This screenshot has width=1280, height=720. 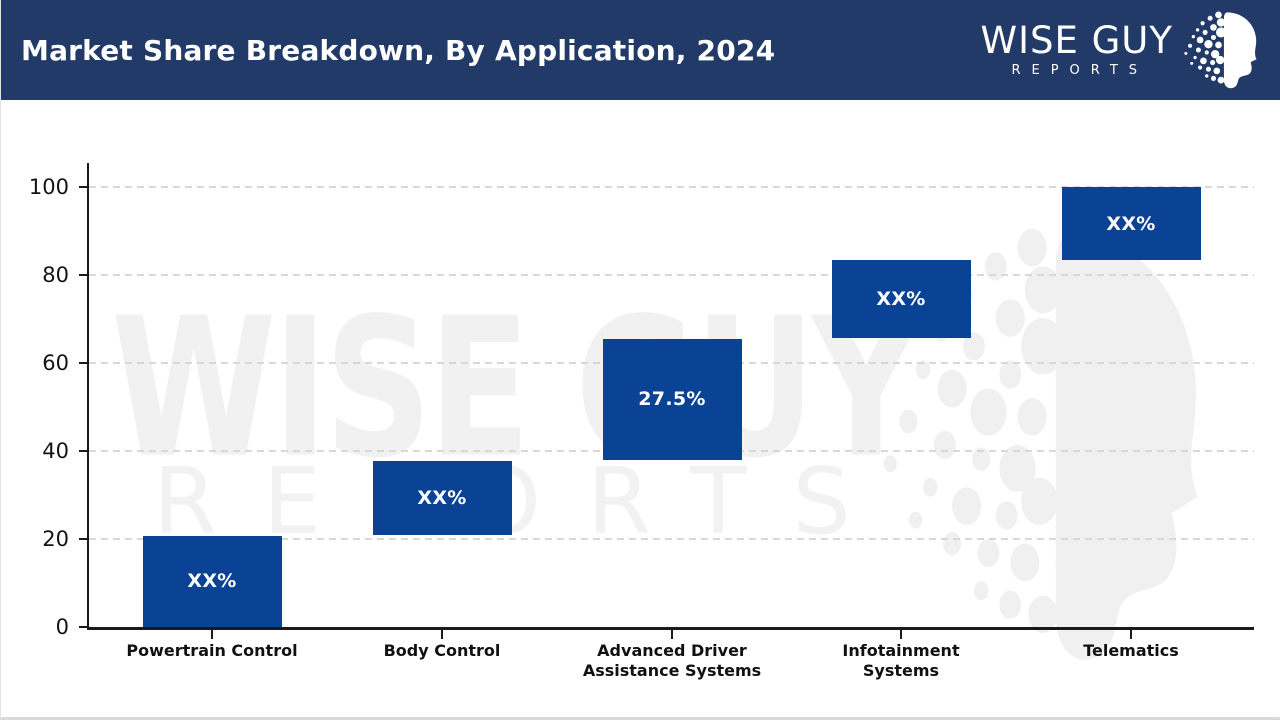 What do you see at coordinates (55, 363) in the screenshot?
I see `y-tick-label-60: 60` at bounding box center [55, 363].